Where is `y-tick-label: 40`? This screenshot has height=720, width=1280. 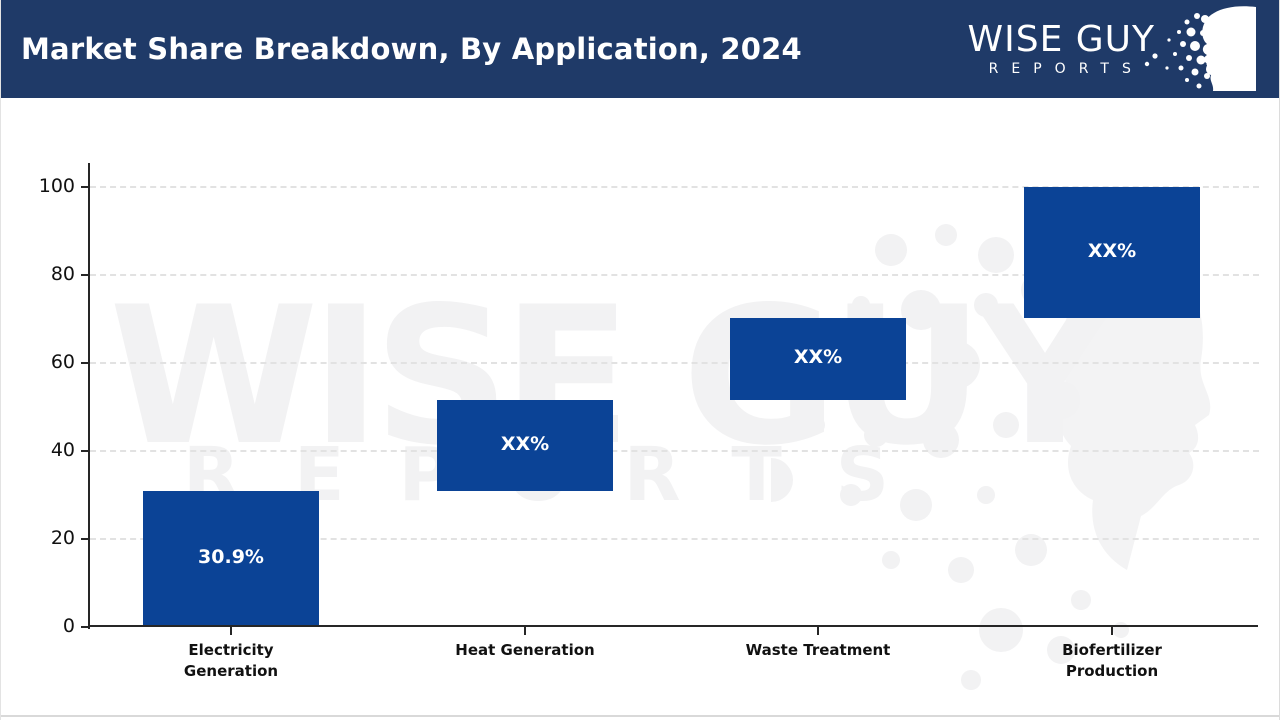 y-tick-label: 40 is located at coordinates (62, 450).